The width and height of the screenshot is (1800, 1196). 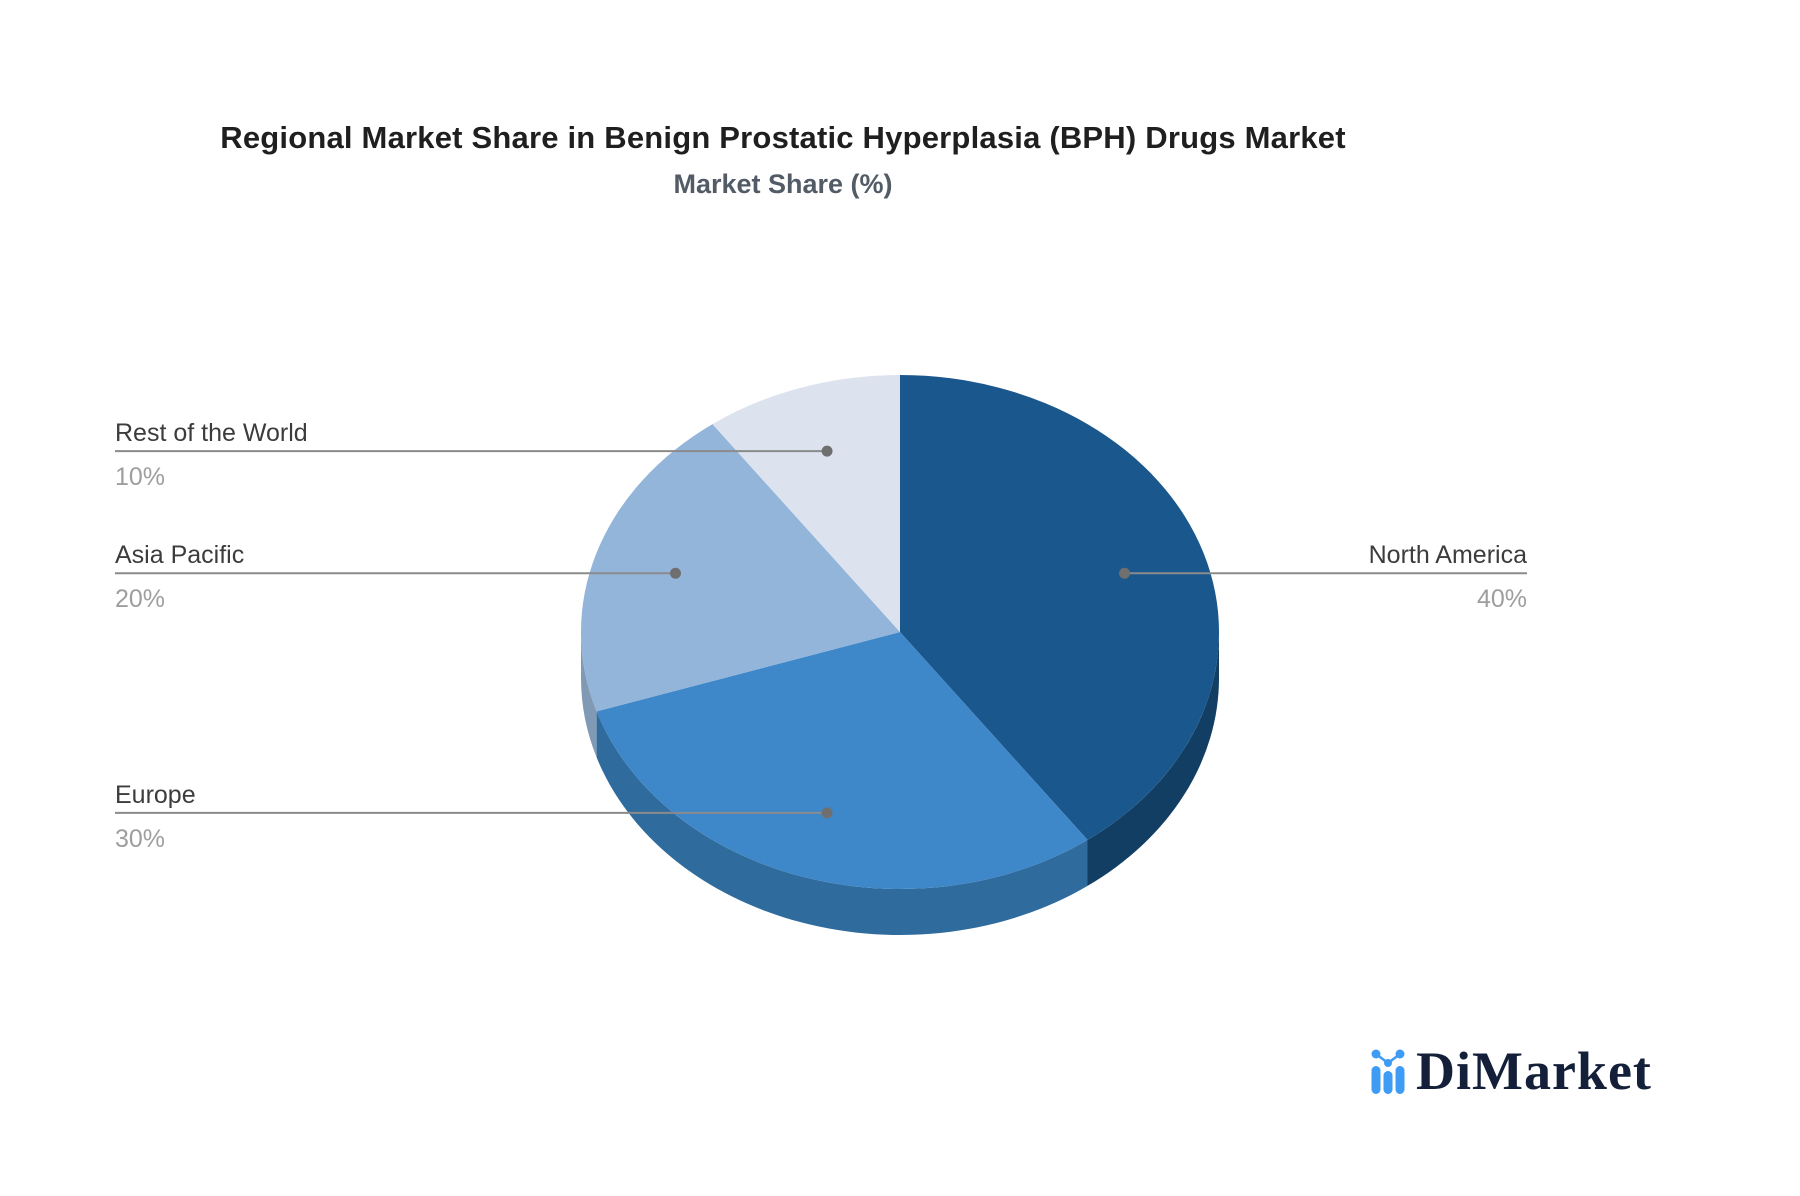 I want to click on pie-slice-side-europe, so click(x=842, y=823).